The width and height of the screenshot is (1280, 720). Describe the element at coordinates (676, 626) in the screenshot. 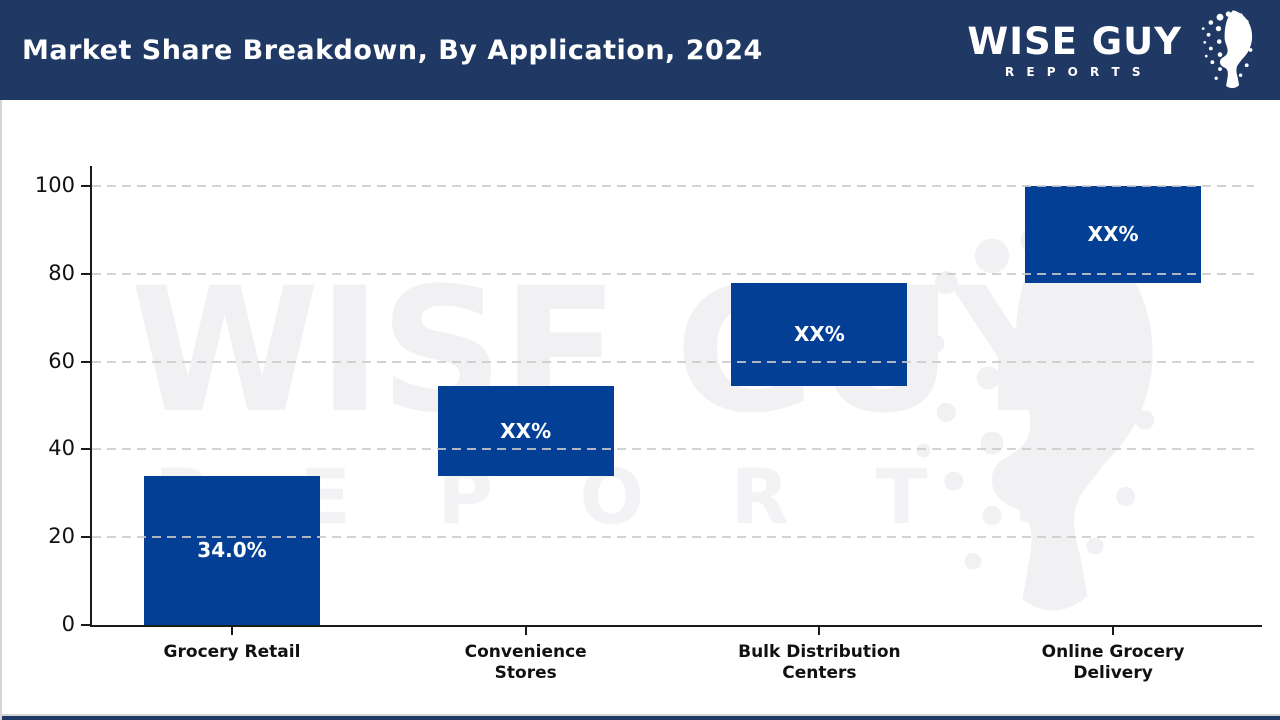

I see `x-axis` at that location.